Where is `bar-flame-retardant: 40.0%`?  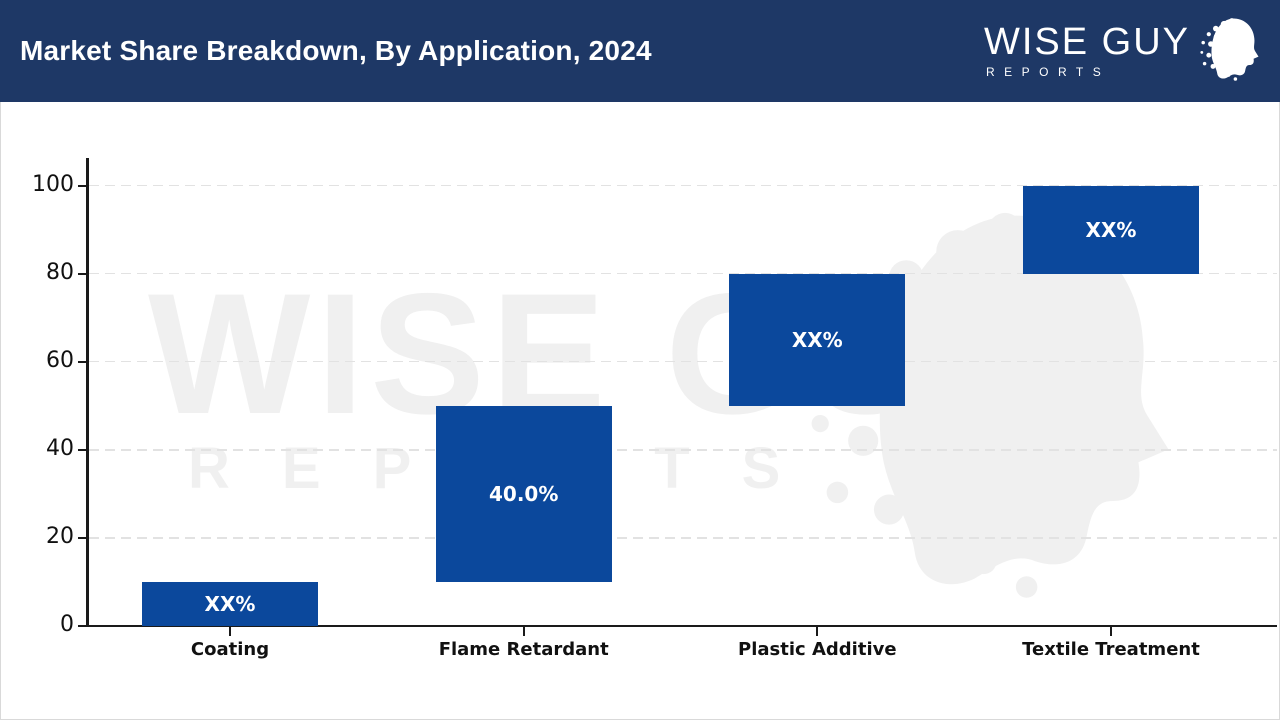
bar-flame-retardant: 40.0% is located at coordinates (523, 493).